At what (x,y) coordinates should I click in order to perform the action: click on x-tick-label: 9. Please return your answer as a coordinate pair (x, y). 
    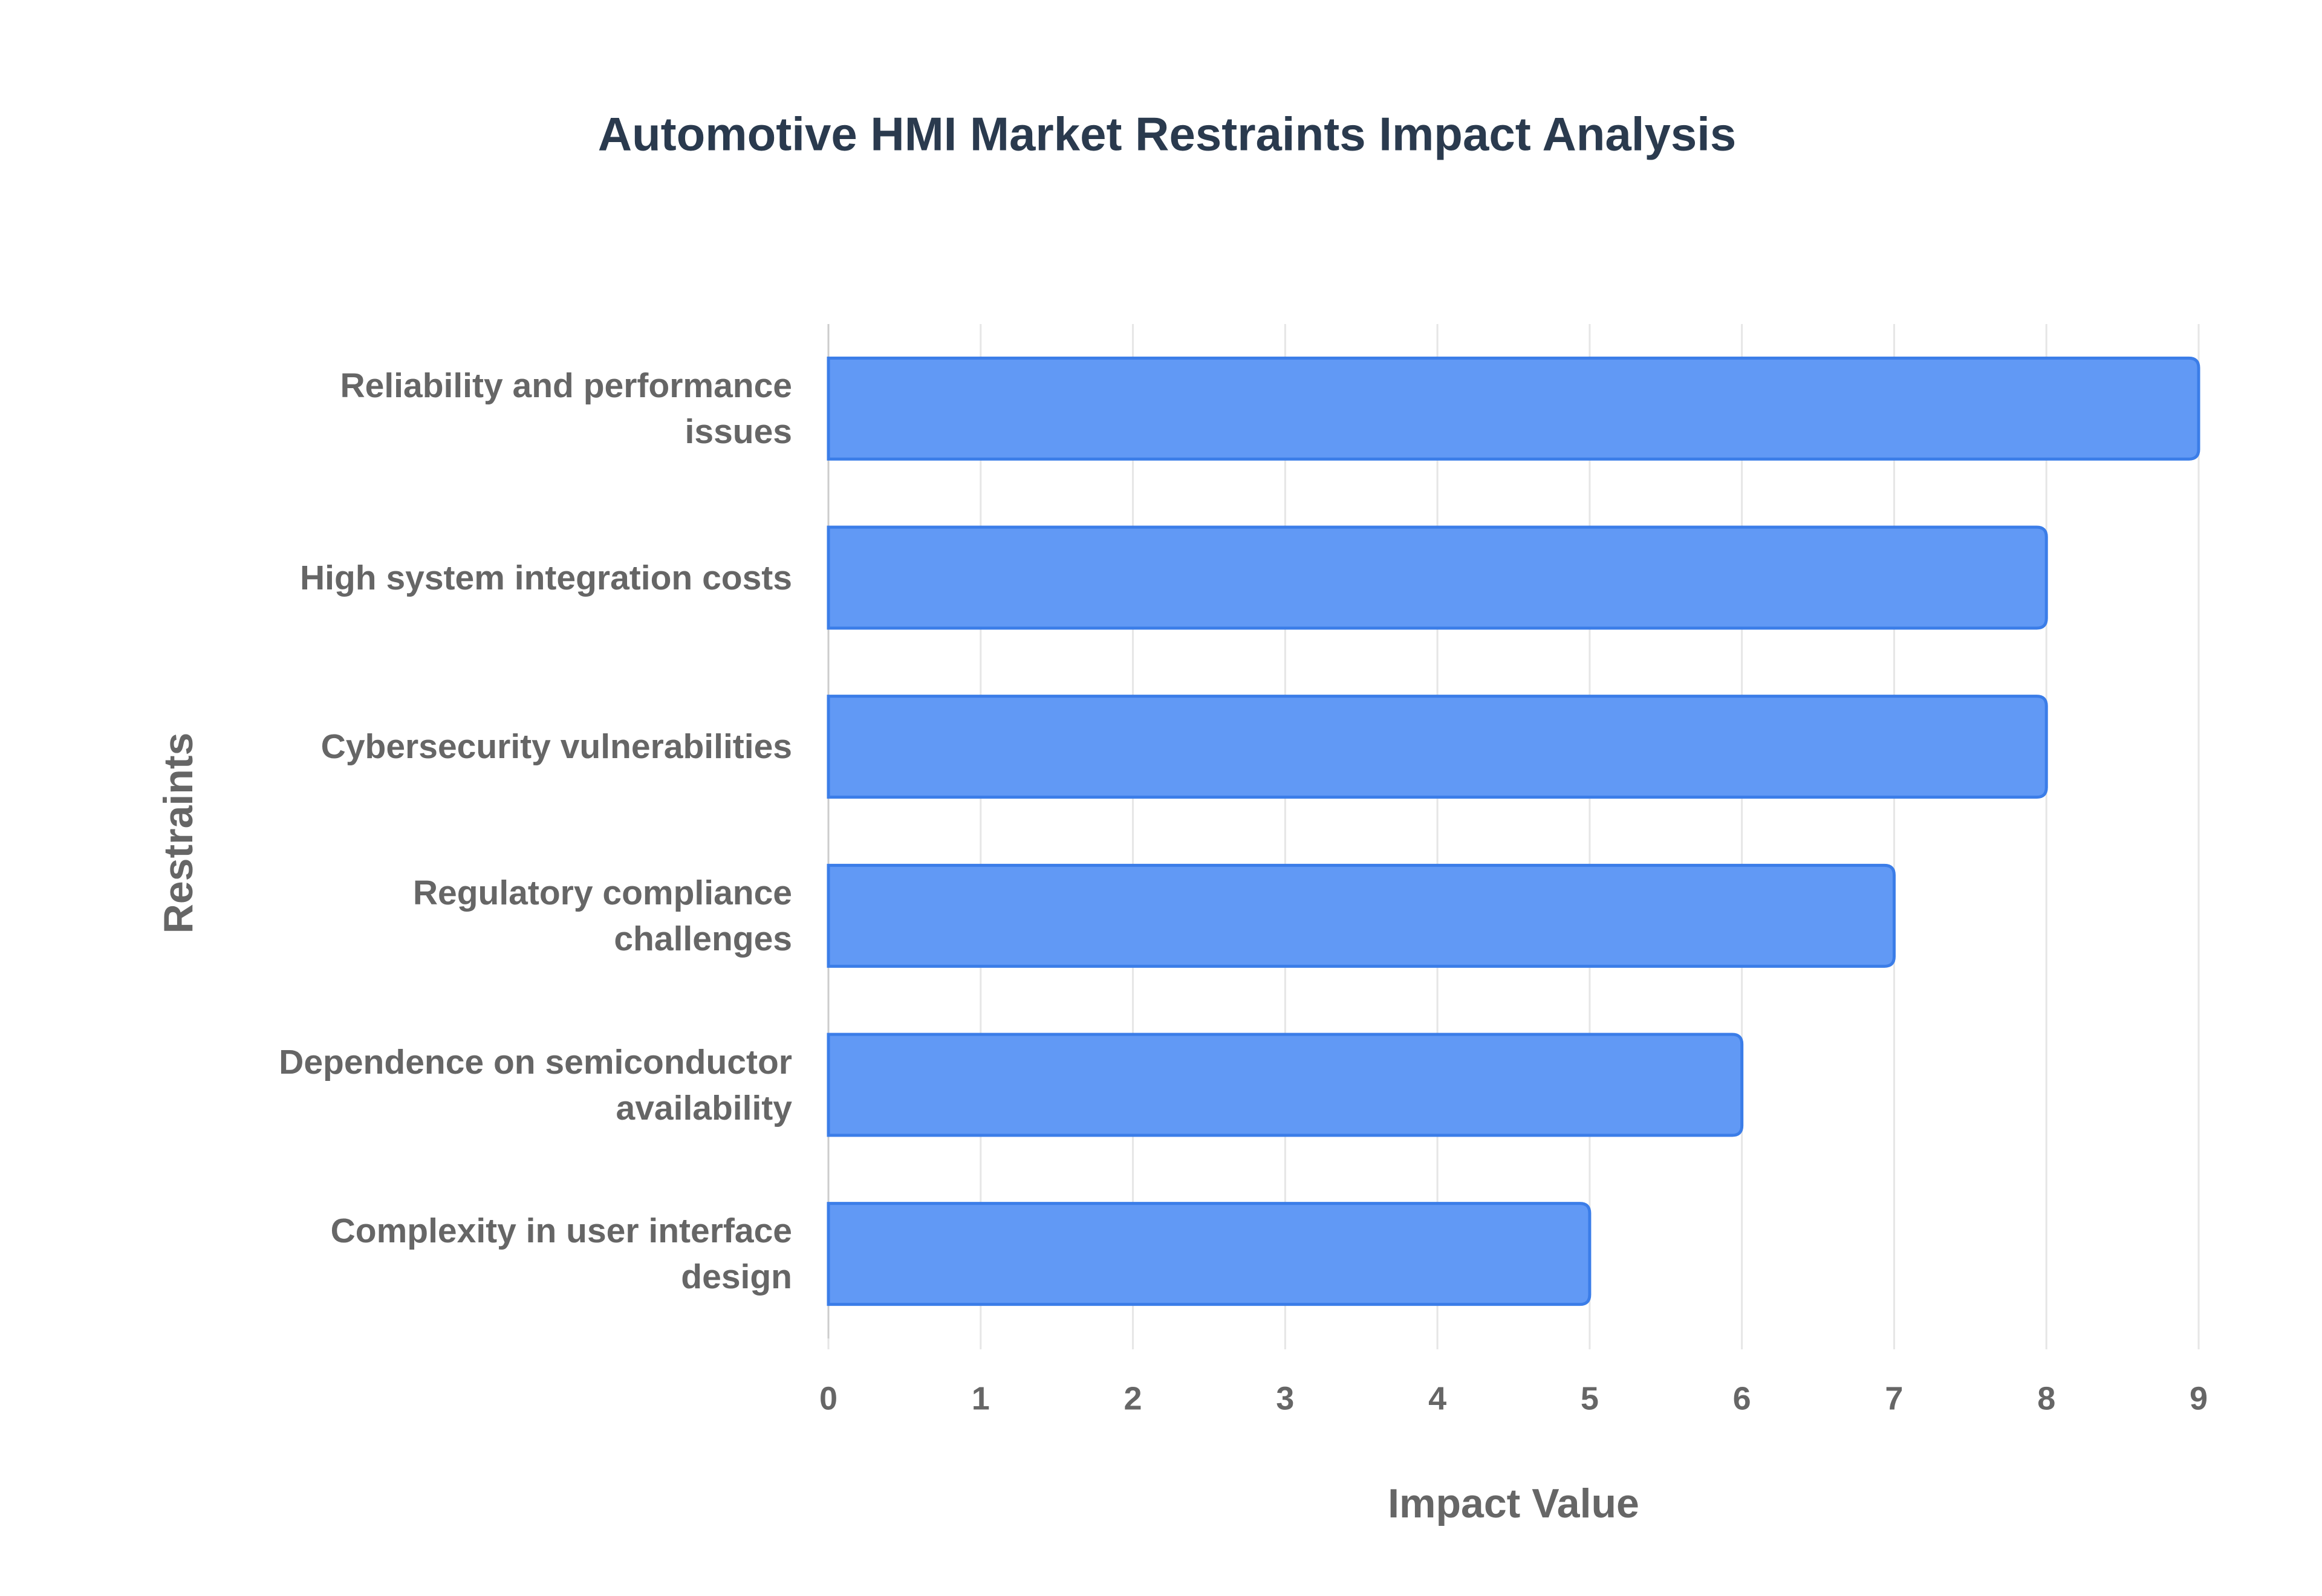
    Looking at the image, I should click on (2199, 1398).